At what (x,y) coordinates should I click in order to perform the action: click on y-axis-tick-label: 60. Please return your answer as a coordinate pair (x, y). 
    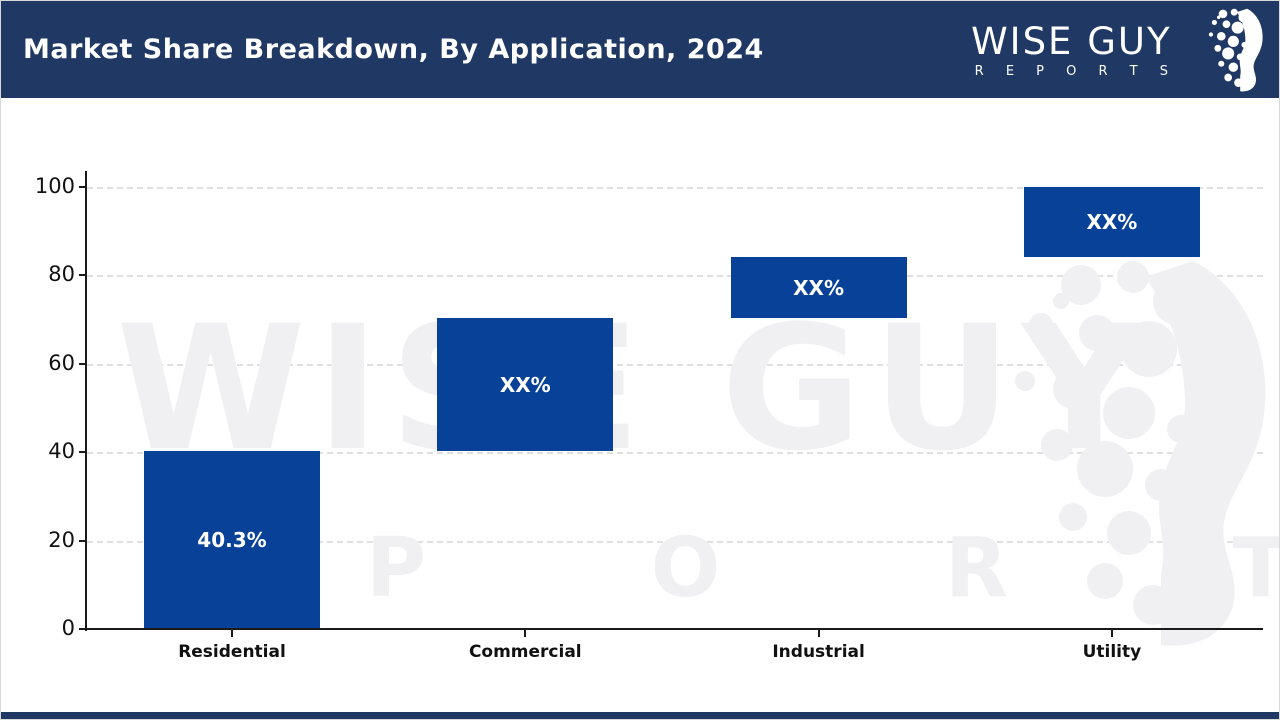
    Looking at the image, I should click on (61, 362).